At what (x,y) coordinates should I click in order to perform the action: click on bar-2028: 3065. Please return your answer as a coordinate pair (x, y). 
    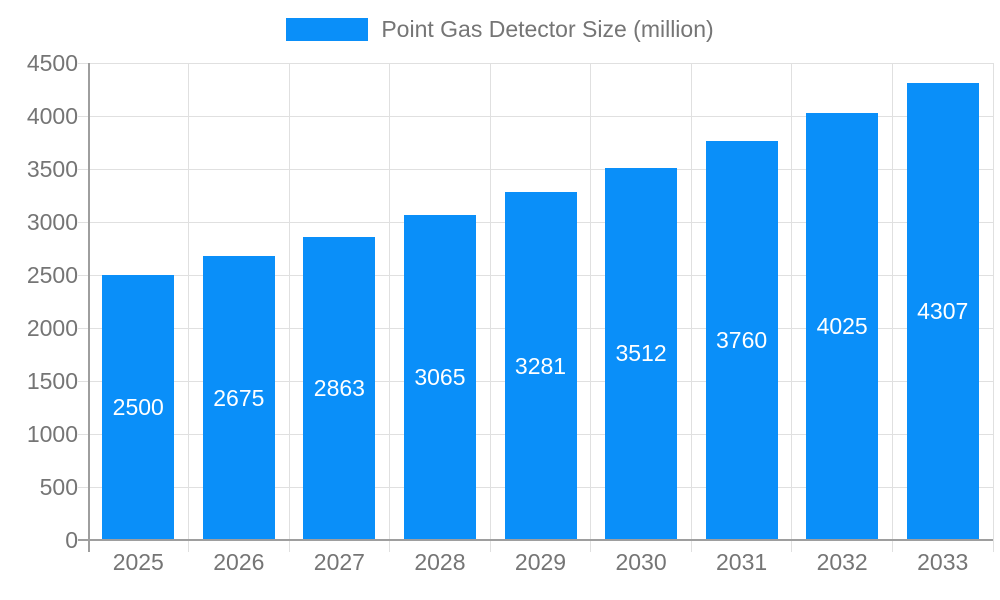
    Looking at the image, I should click on (439, 377).